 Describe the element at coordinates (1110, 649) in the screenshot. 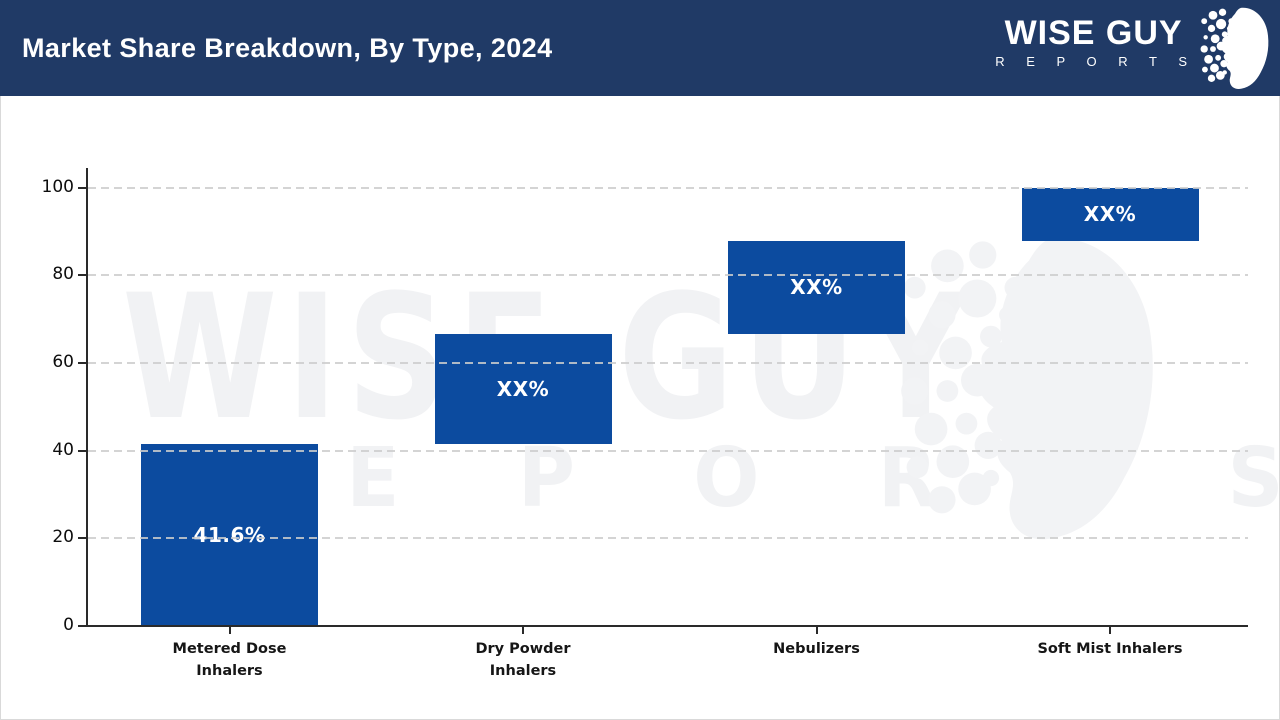

I see `x-category-label: Soft Mist Inhalers` at that location.